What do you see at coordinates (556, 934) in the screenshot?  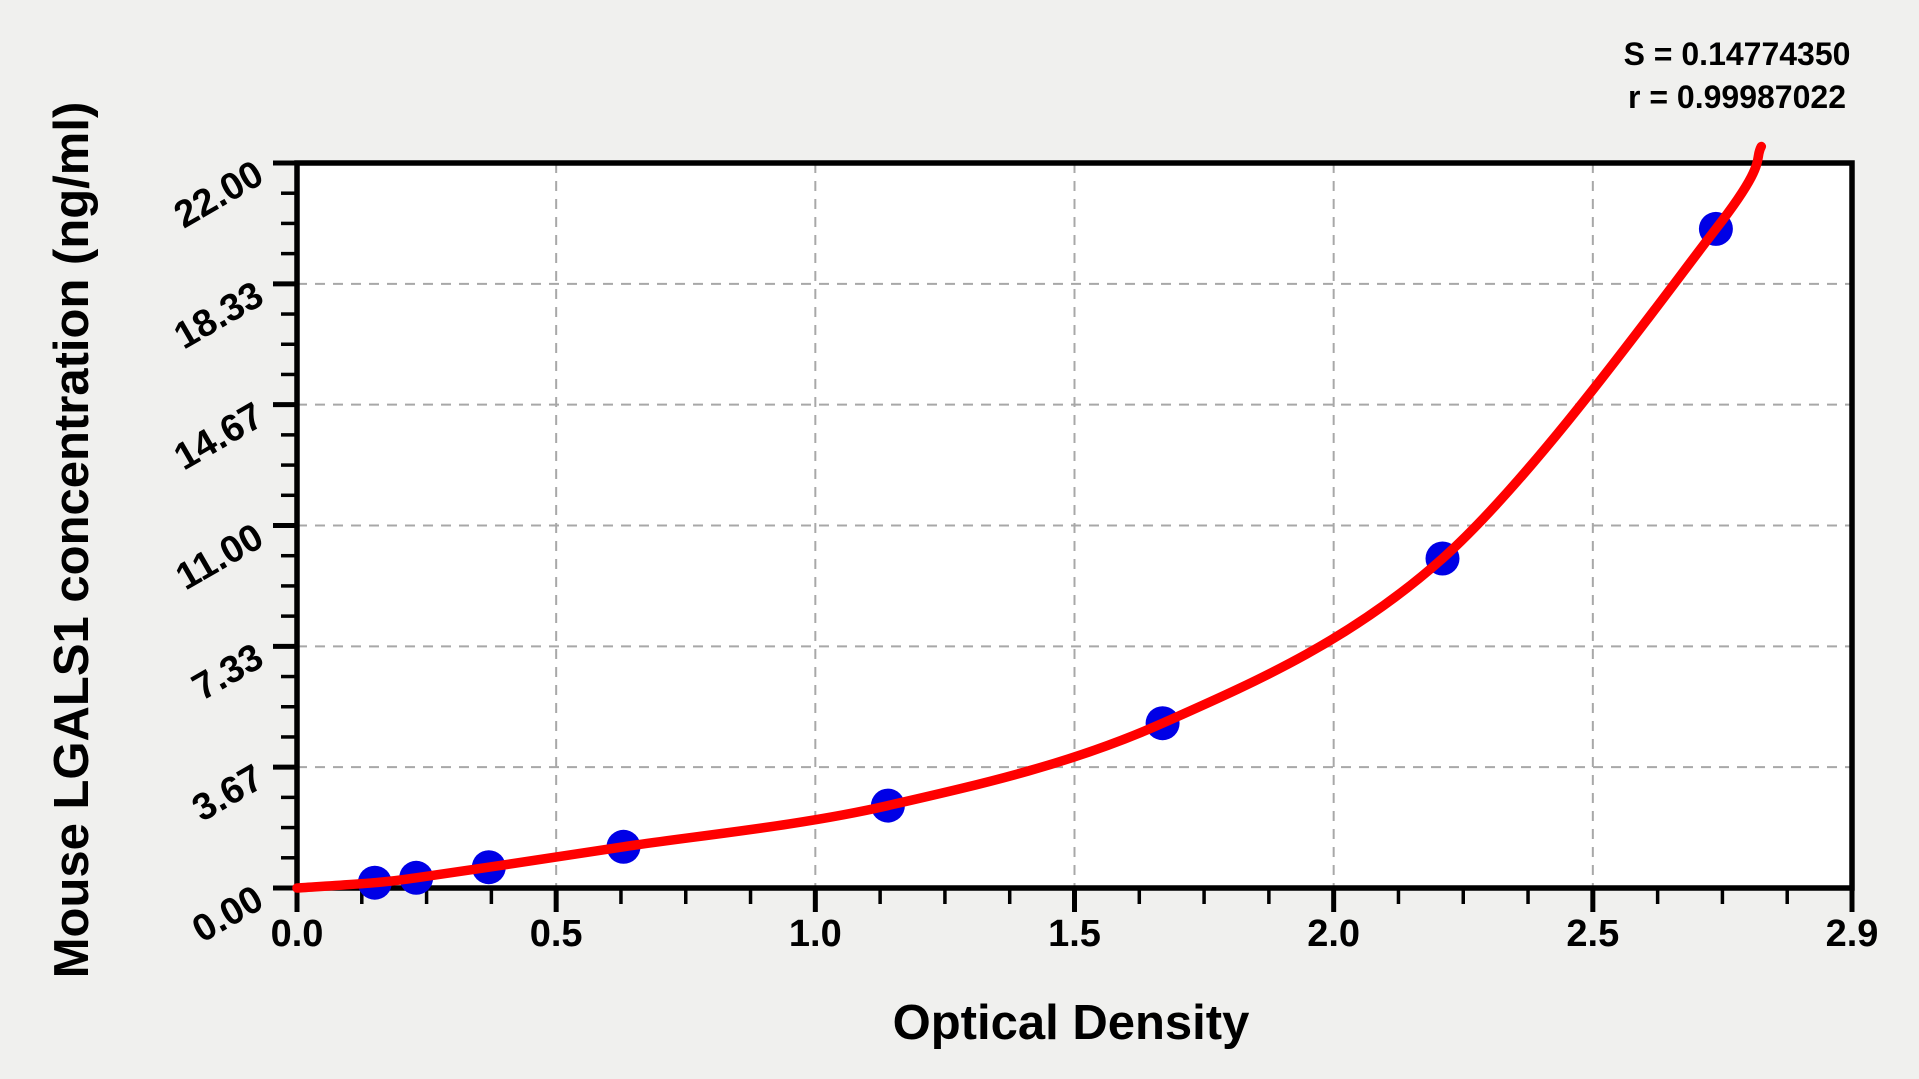 I see `x-axis-tick-label: 0.5` at bounding box center [556, 934].